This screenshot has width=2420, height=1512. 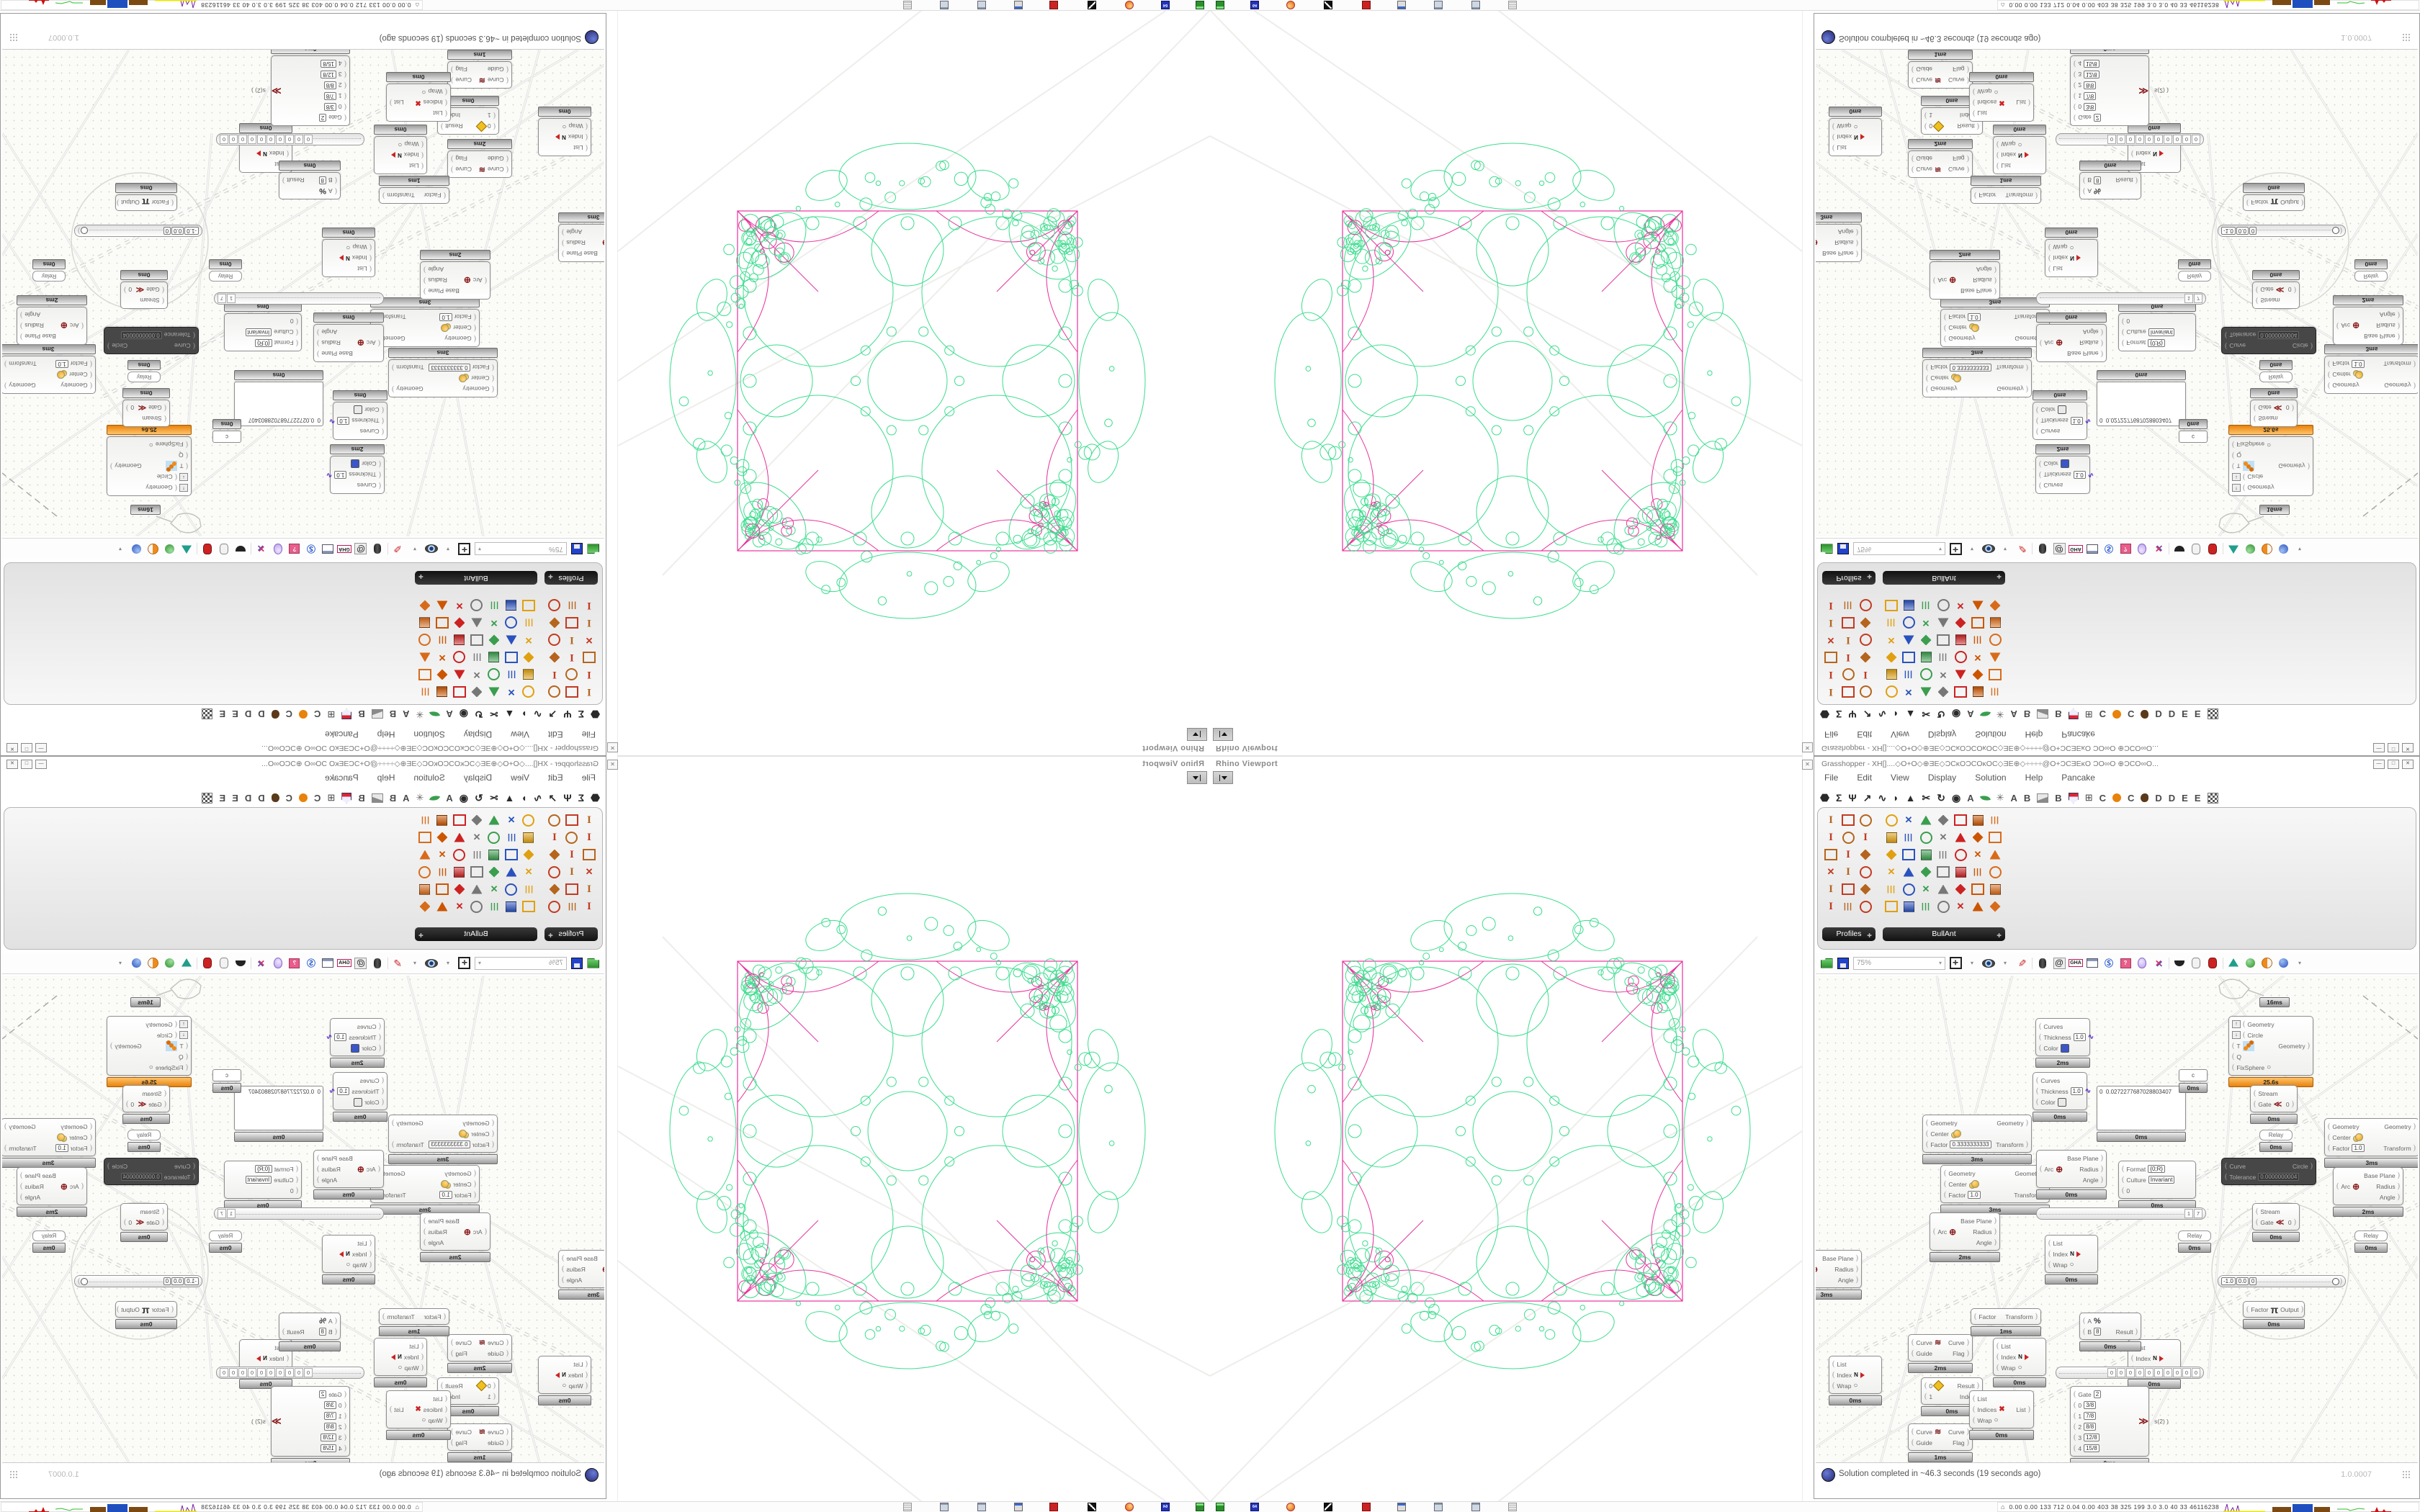 What do you see at coordinates (2283, 549) in the screenshot?
I see `preview-blue-icon` at bounding box center [2283, 549].